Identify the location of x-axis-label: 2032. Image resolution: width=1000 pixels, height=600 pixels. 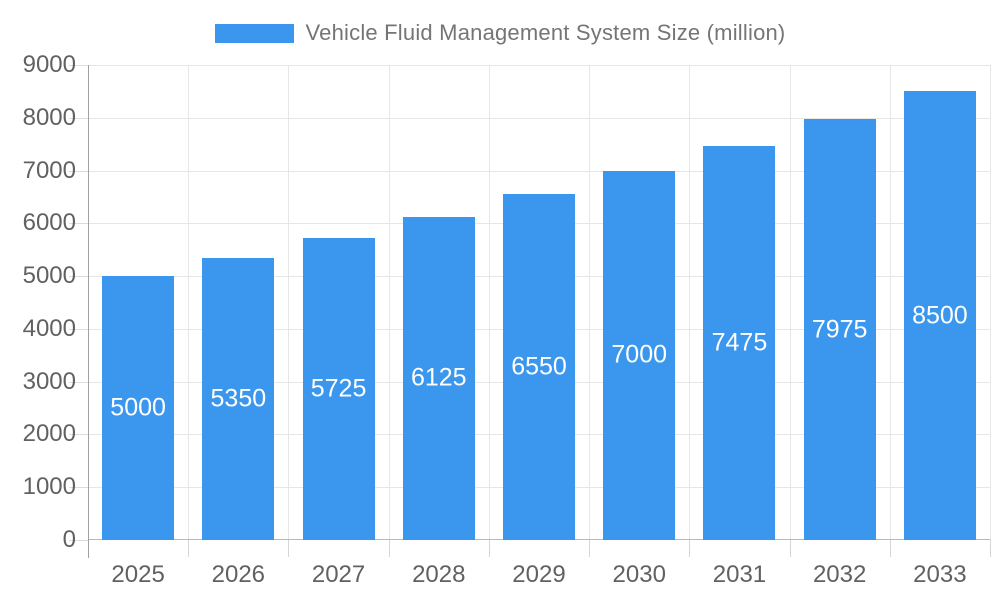
(839, 574).